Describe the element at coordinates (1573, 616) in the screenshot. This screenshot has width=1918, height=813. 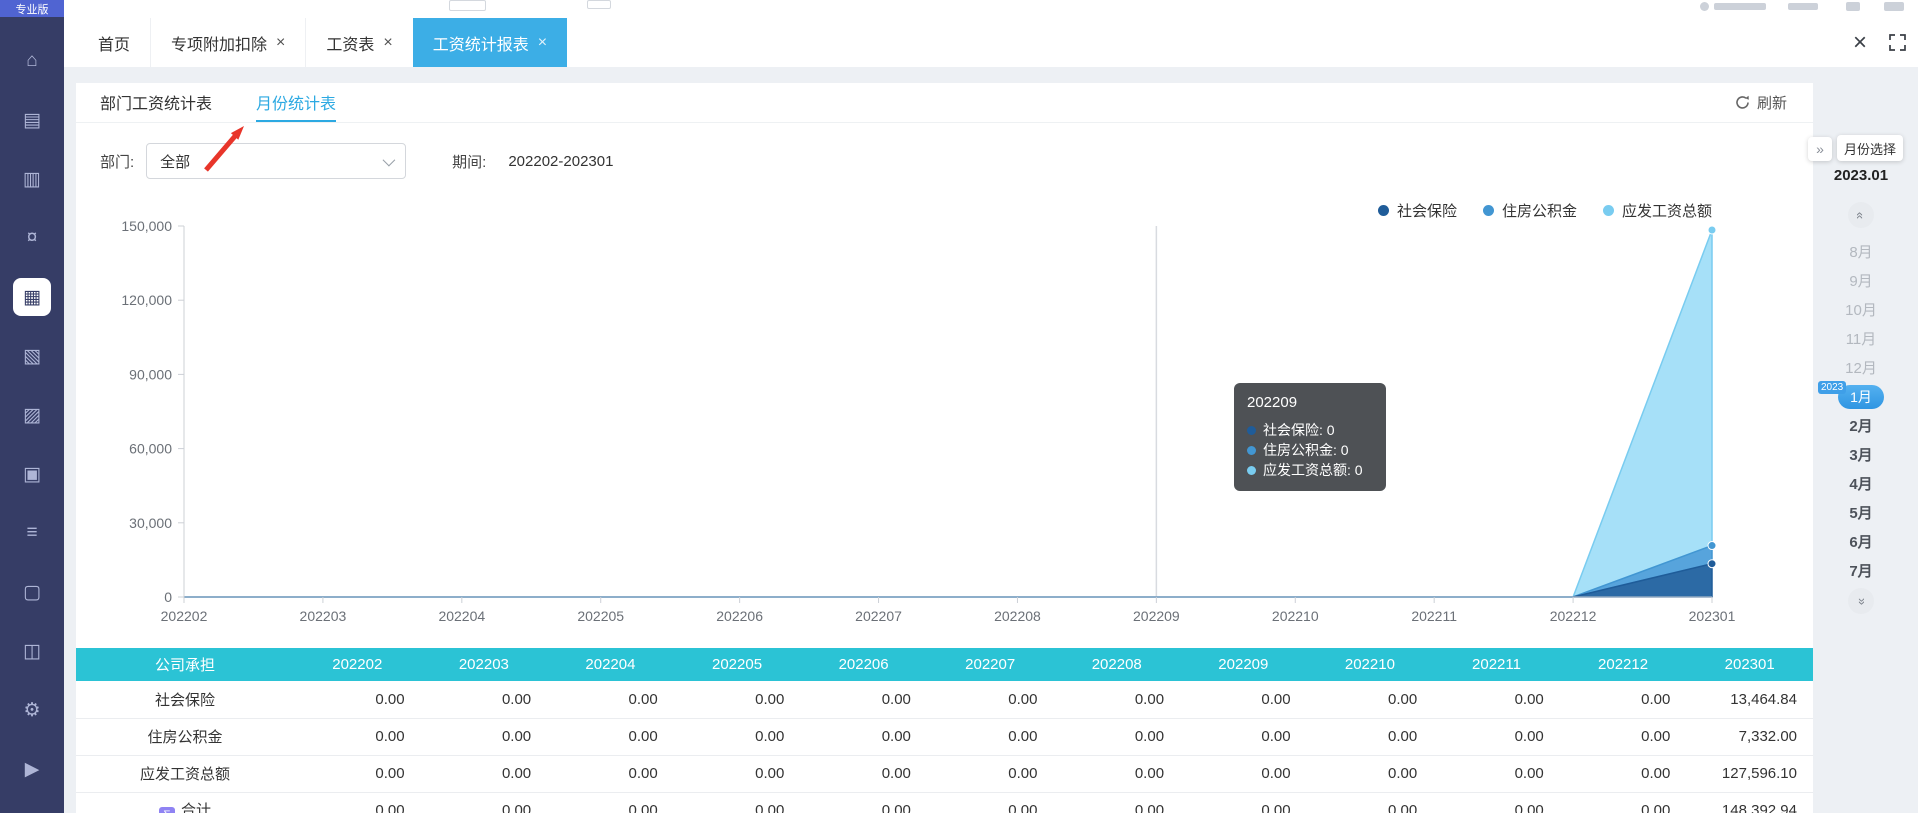
I see `svg-text: 202212` at that location.